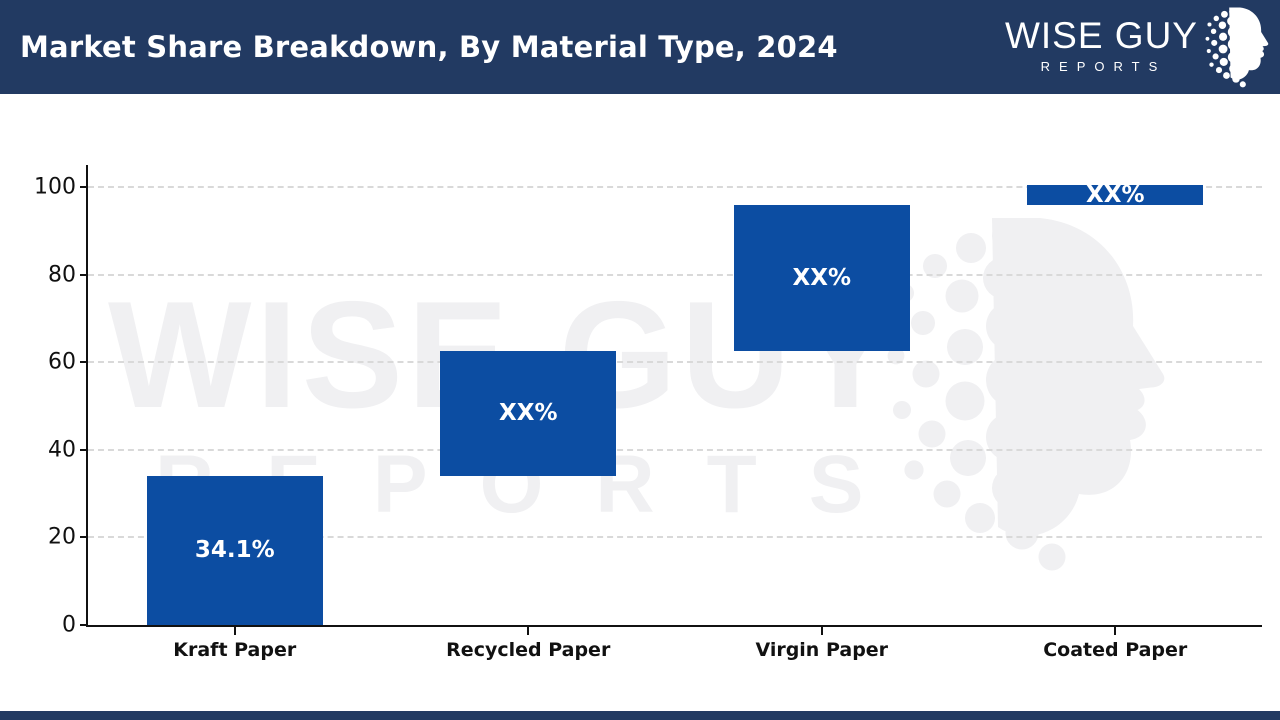 The image size is (1280, 720). What do you see at coordinates (1103, 66) in the screenshot?
I see `logo-subtext: REPORTS` at bounding box center [1103, 66].